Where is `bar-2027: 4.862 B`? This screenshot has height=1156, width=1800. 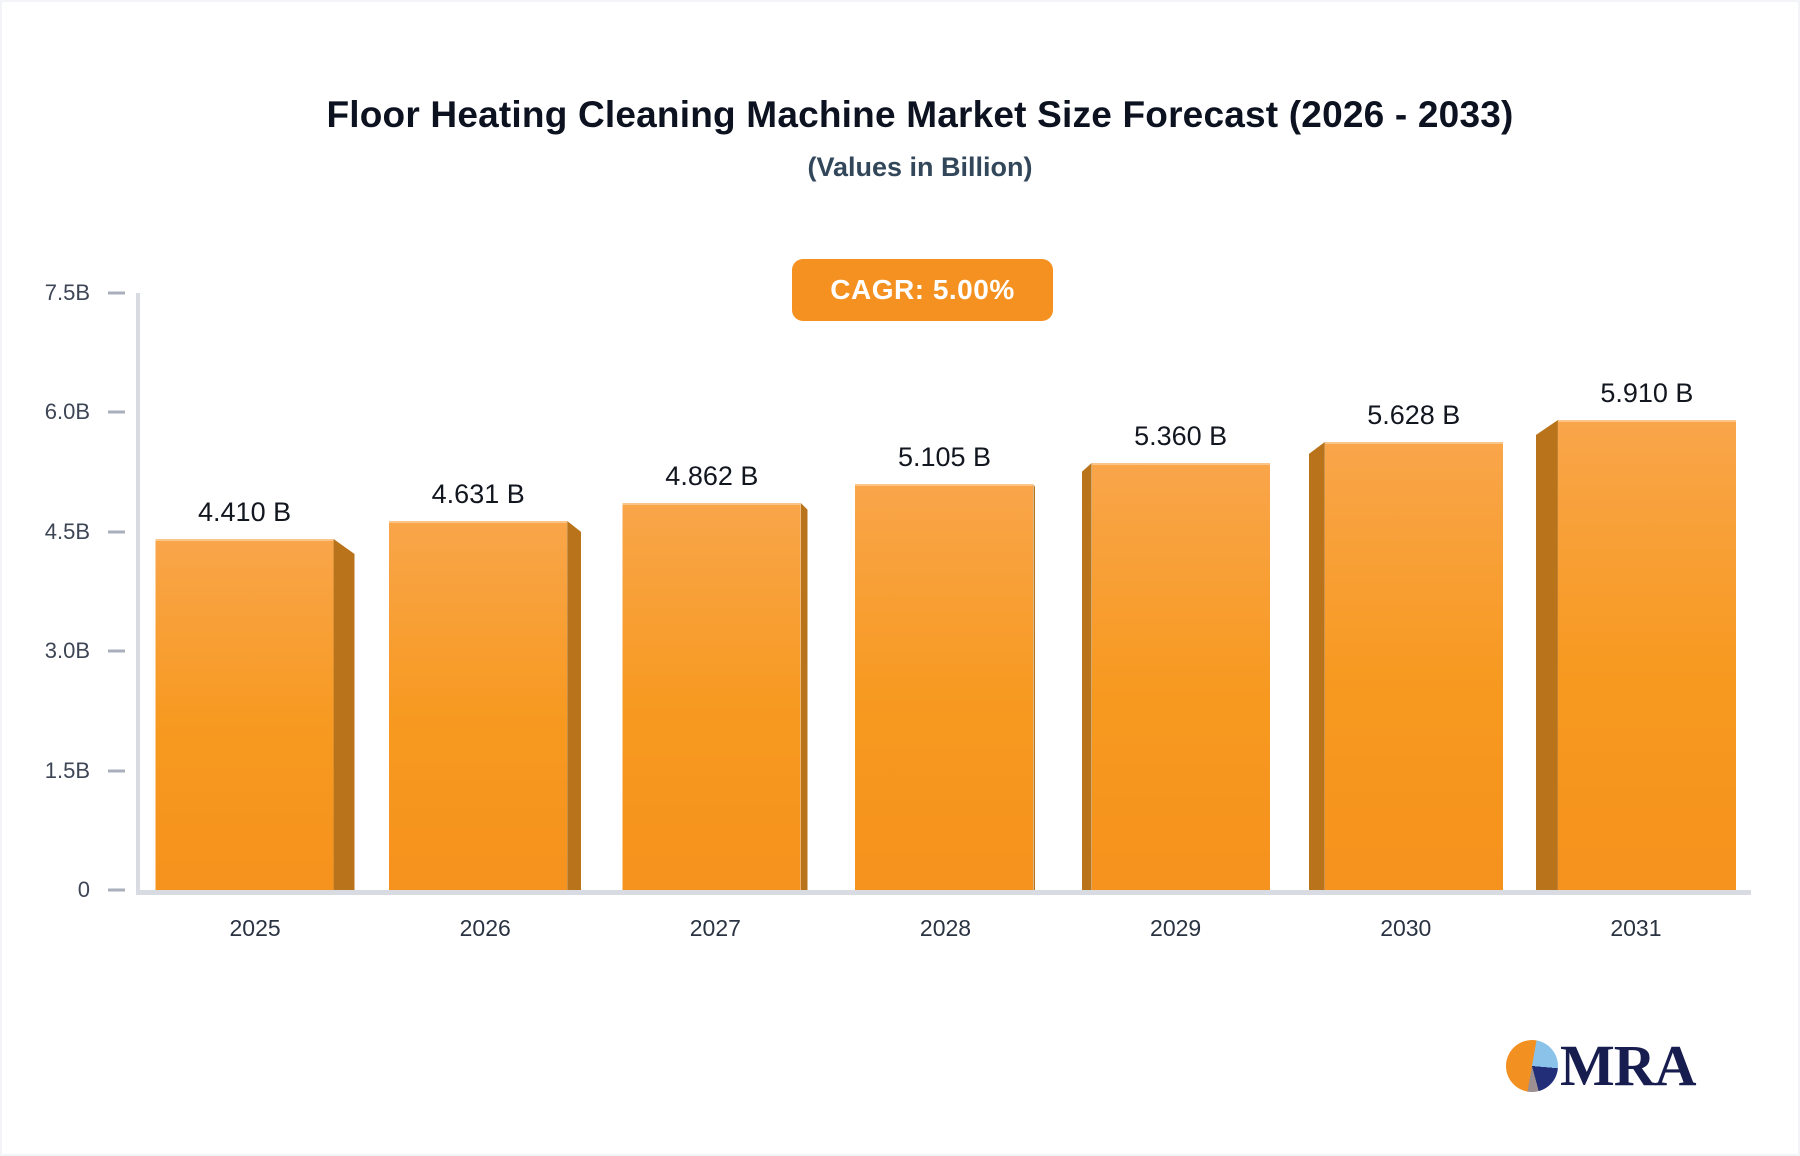 bar-2027: 4.862 B is located at coordinates (715, 675).